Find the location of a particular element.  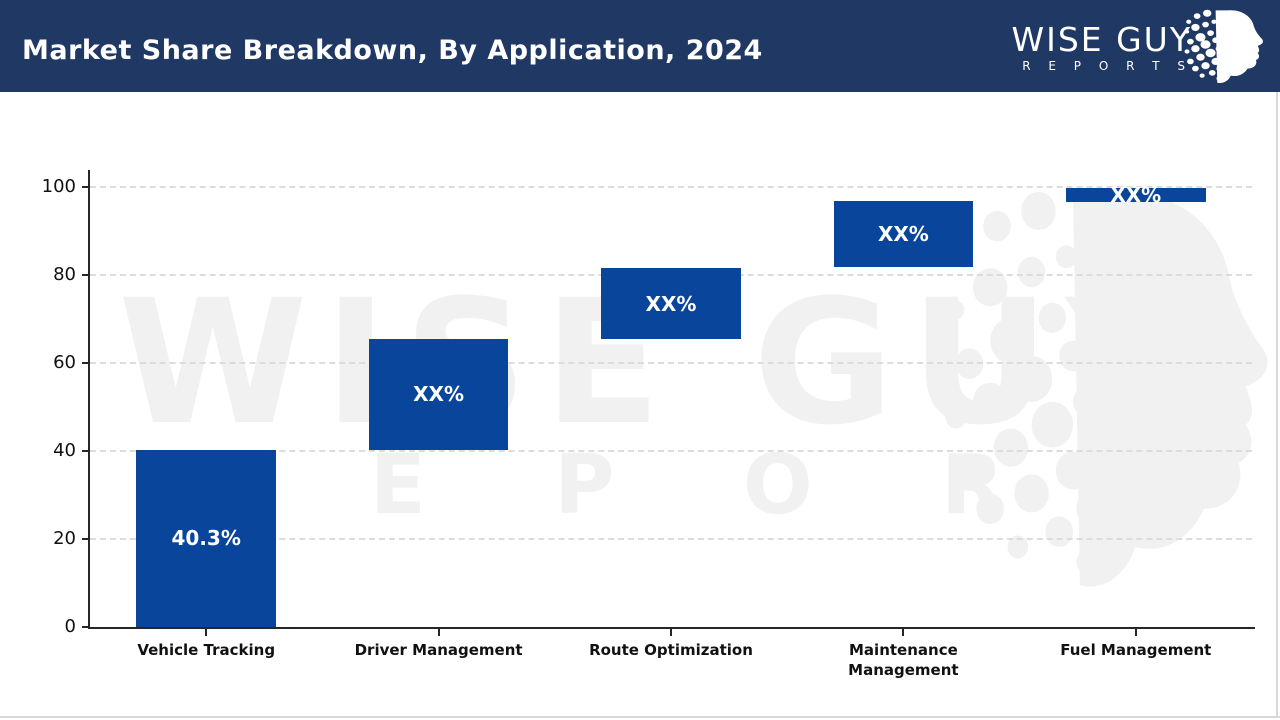

logo-wordmark: WISE GUY is located at coordinates (1101, 39).